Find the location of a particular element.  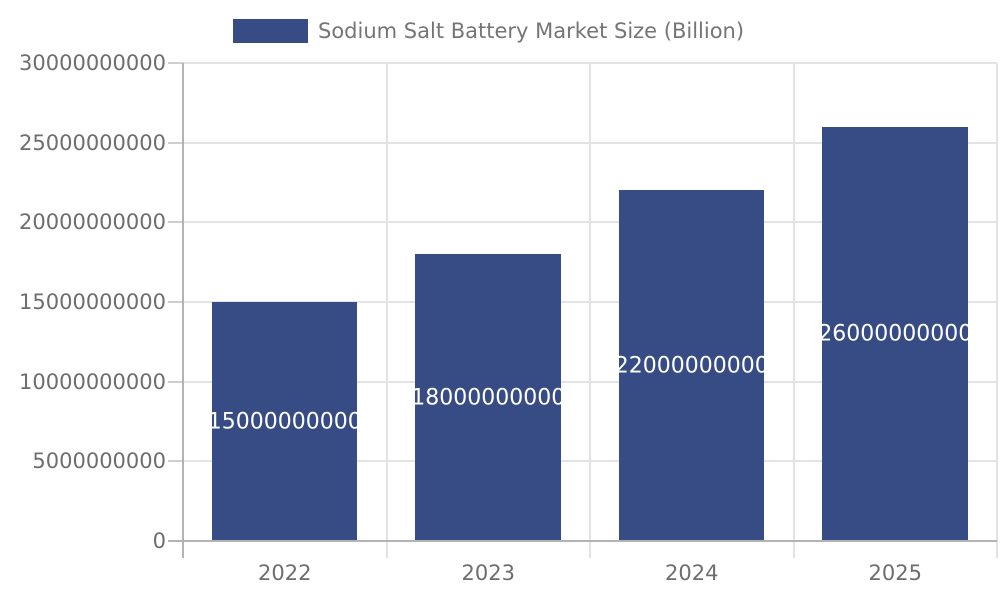

plot-right-border is located at coordinates (997, 310).